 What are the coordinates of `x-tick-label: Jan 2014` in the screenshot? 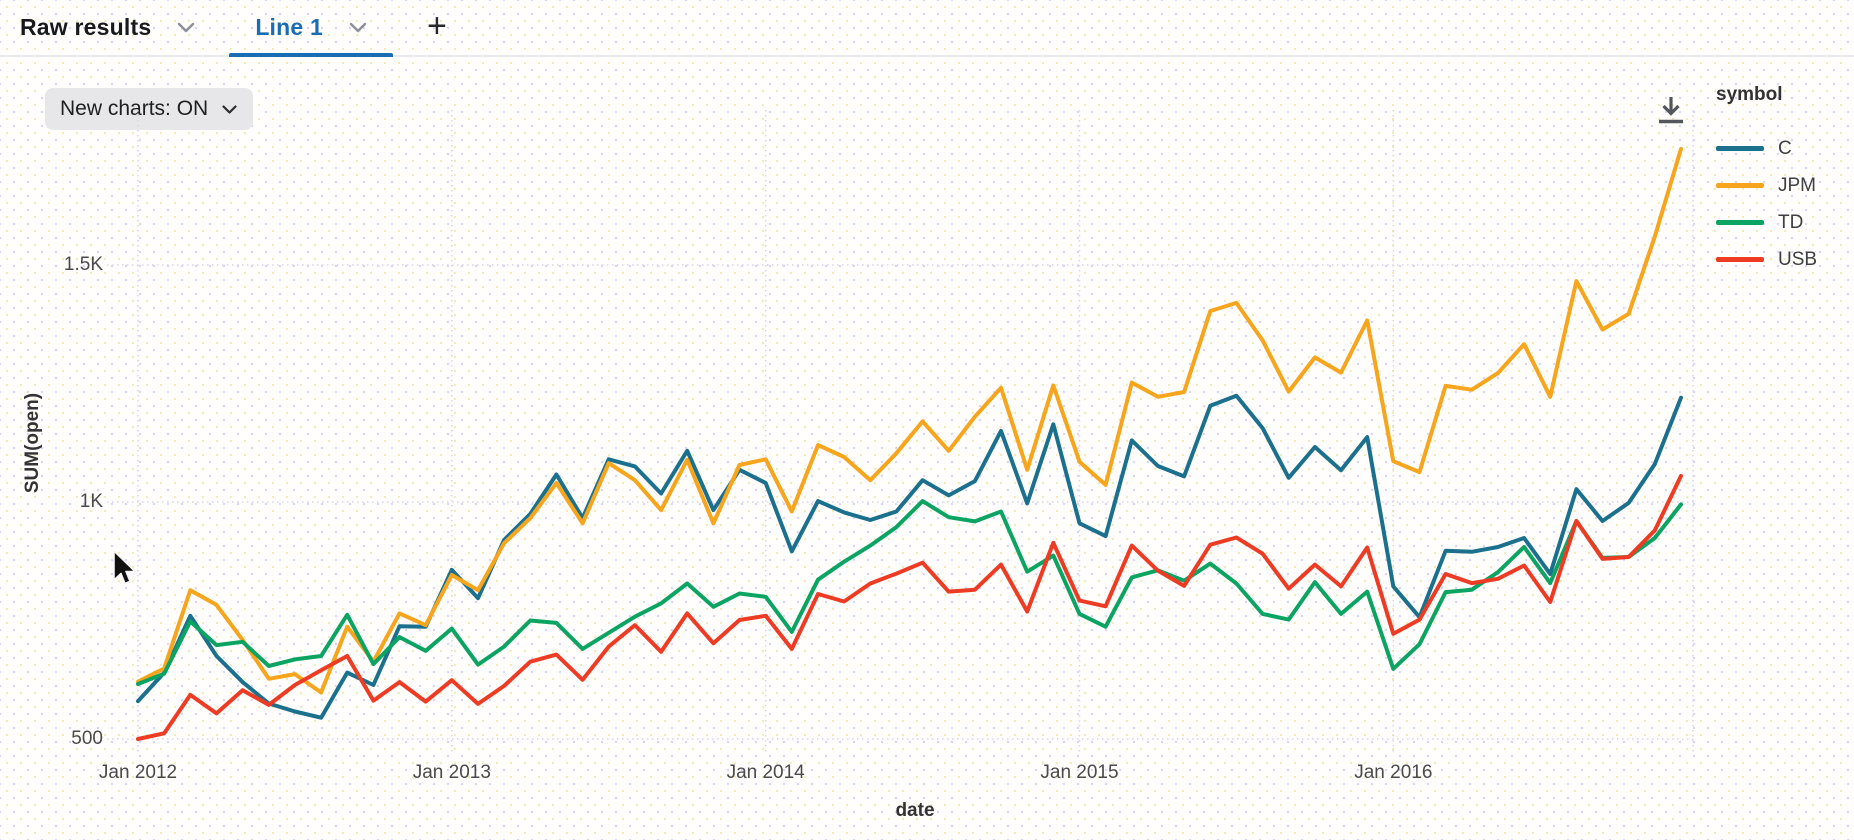 It's located at (765, 772).